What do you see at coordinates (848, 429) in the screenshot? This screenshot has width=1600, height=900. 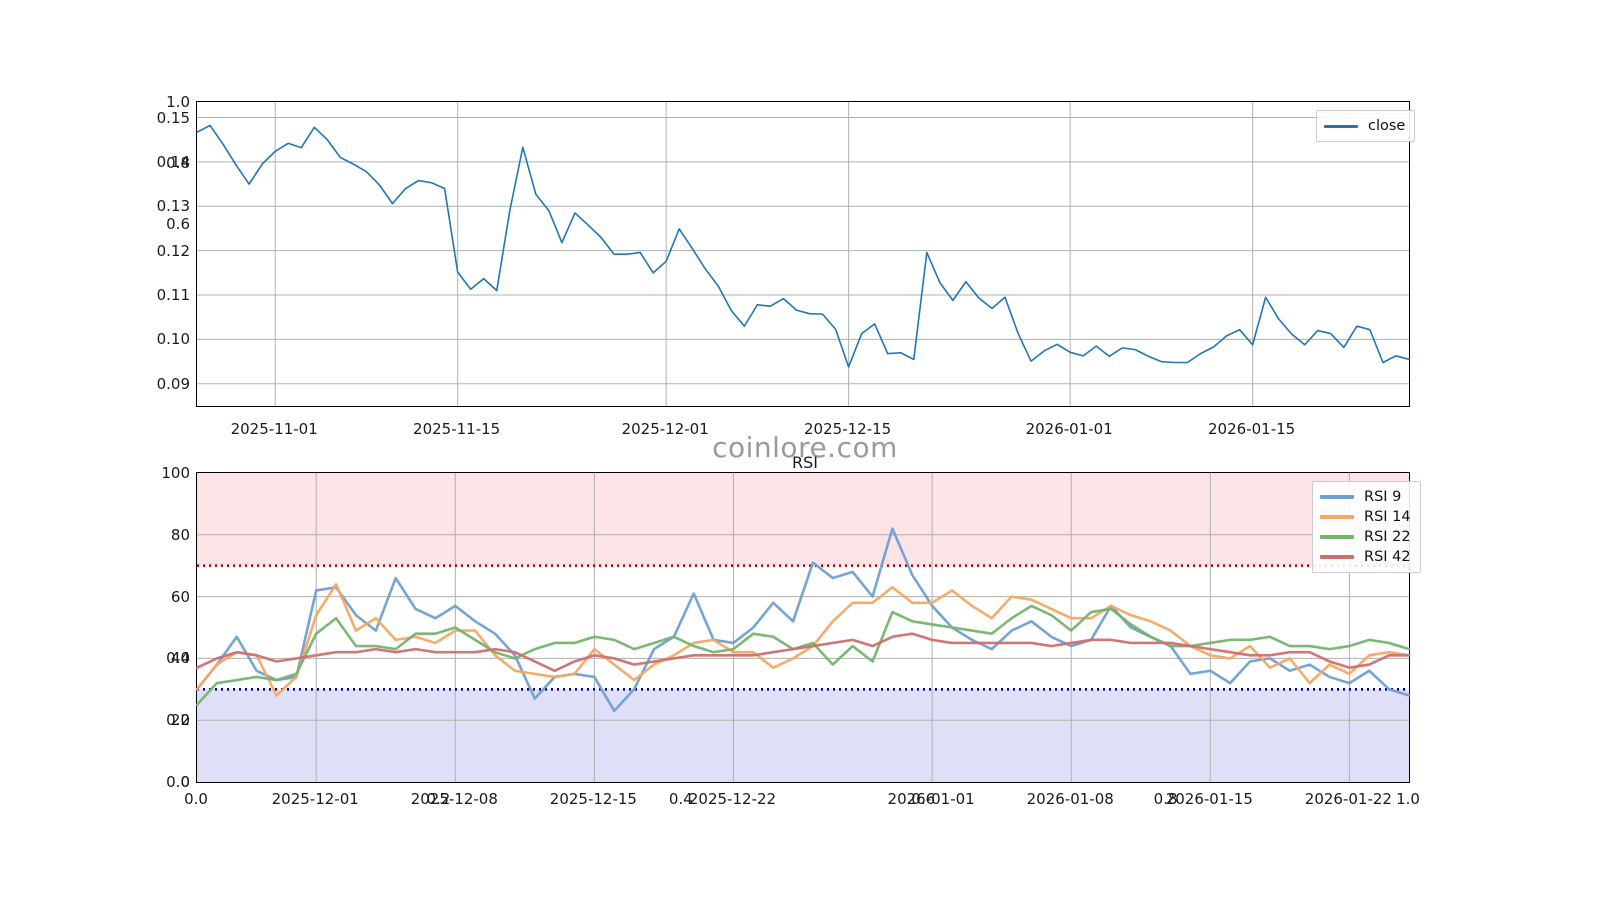 I see `price-x-tick: 2025-12-15` at bounding box center [848, 429].